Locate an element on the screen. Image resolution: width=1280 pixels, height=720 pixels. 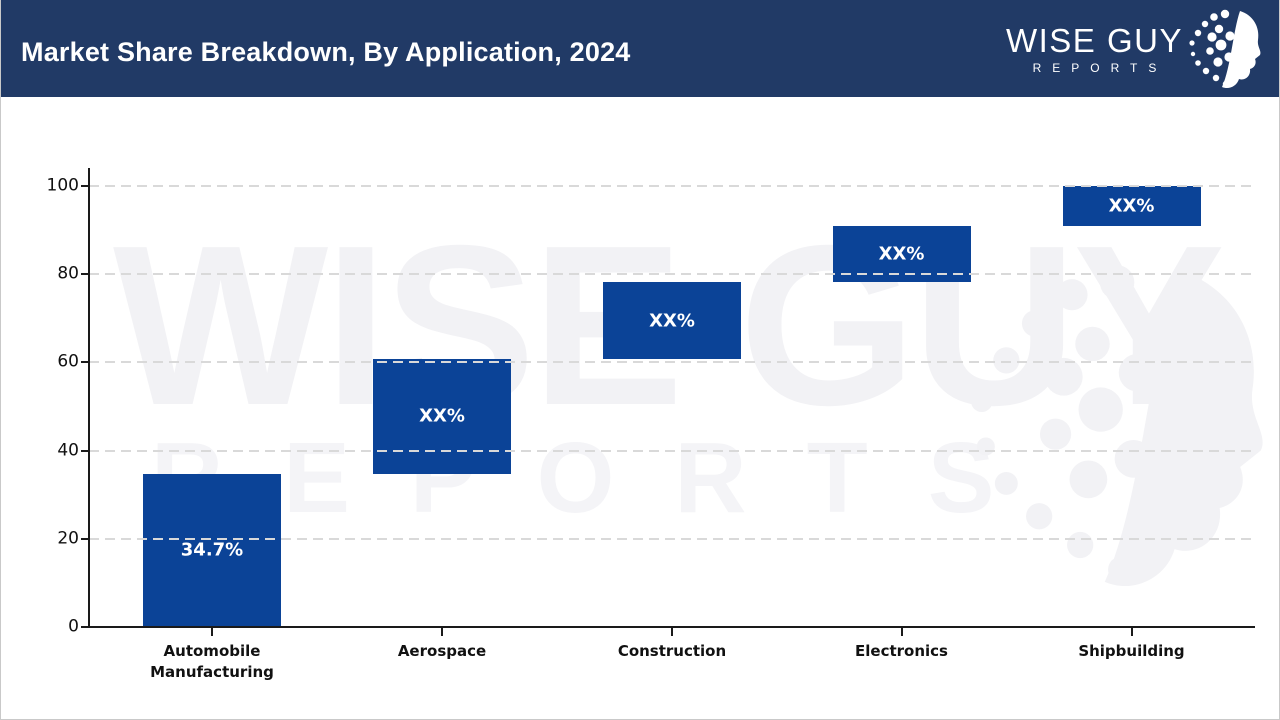
y-axis-tick-label: 80 is located at coordinates (68, 273).